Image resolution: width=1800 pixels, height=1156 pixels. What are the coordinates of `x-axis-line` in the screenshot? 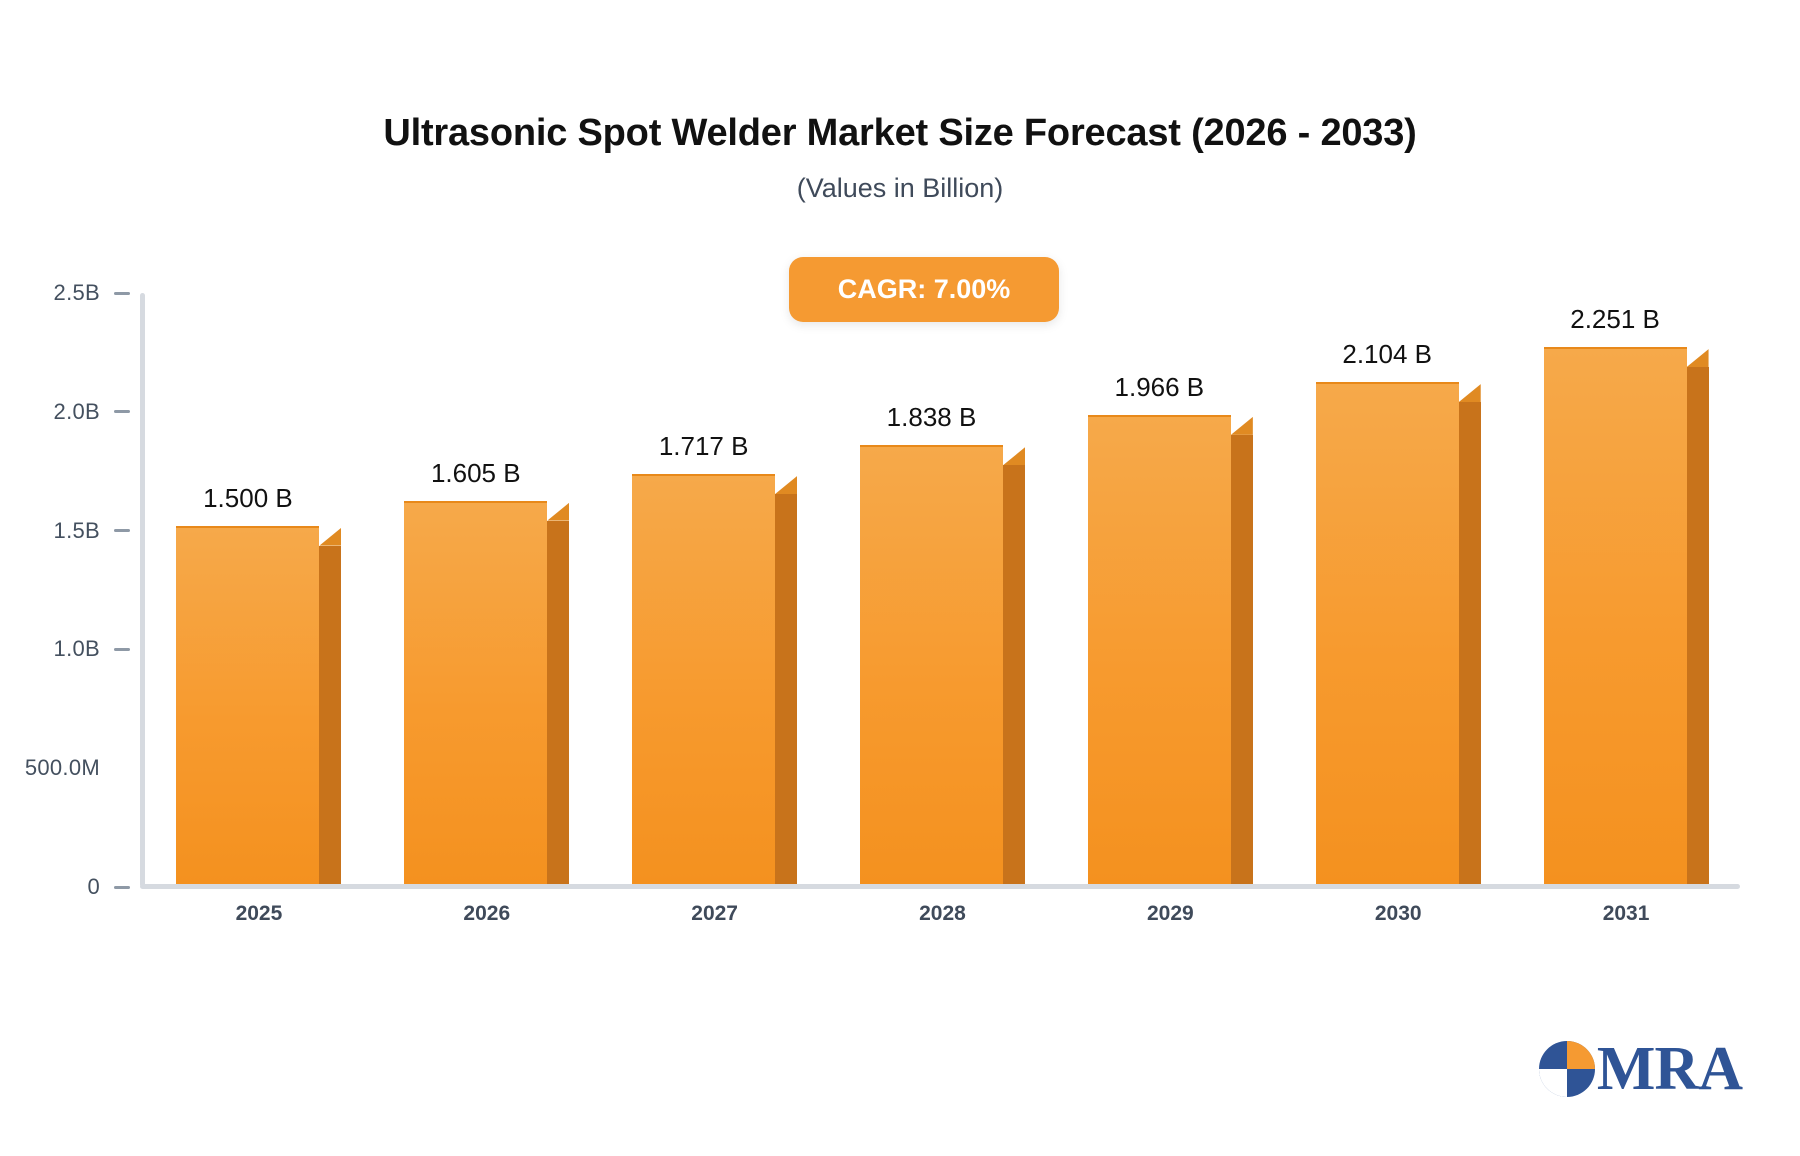 It's located at (940, 886).